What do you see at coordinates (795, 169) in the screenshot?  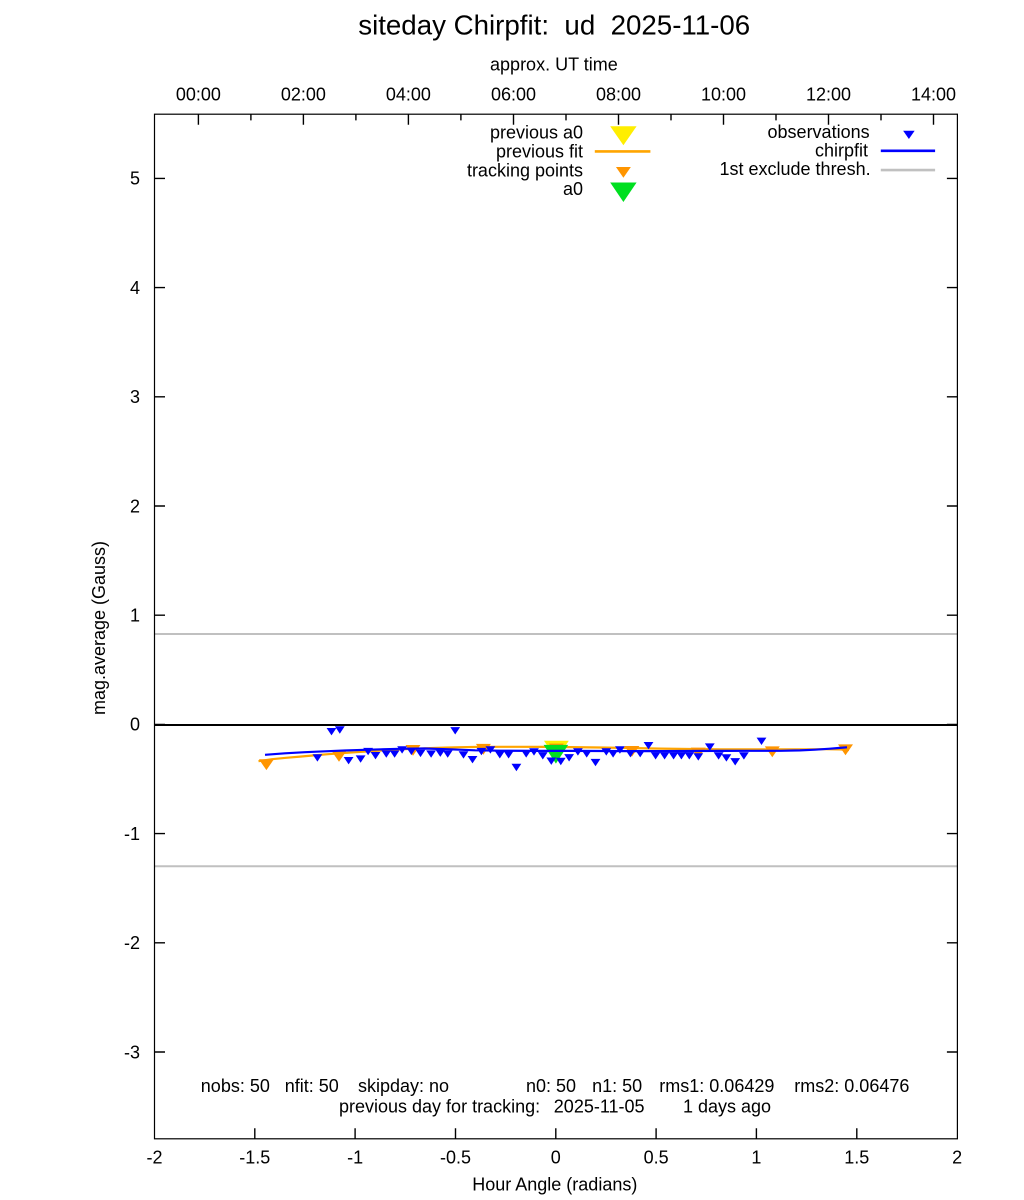 I see `svg-text: 1st exclude thresh.` at bounding box center [795, 169].